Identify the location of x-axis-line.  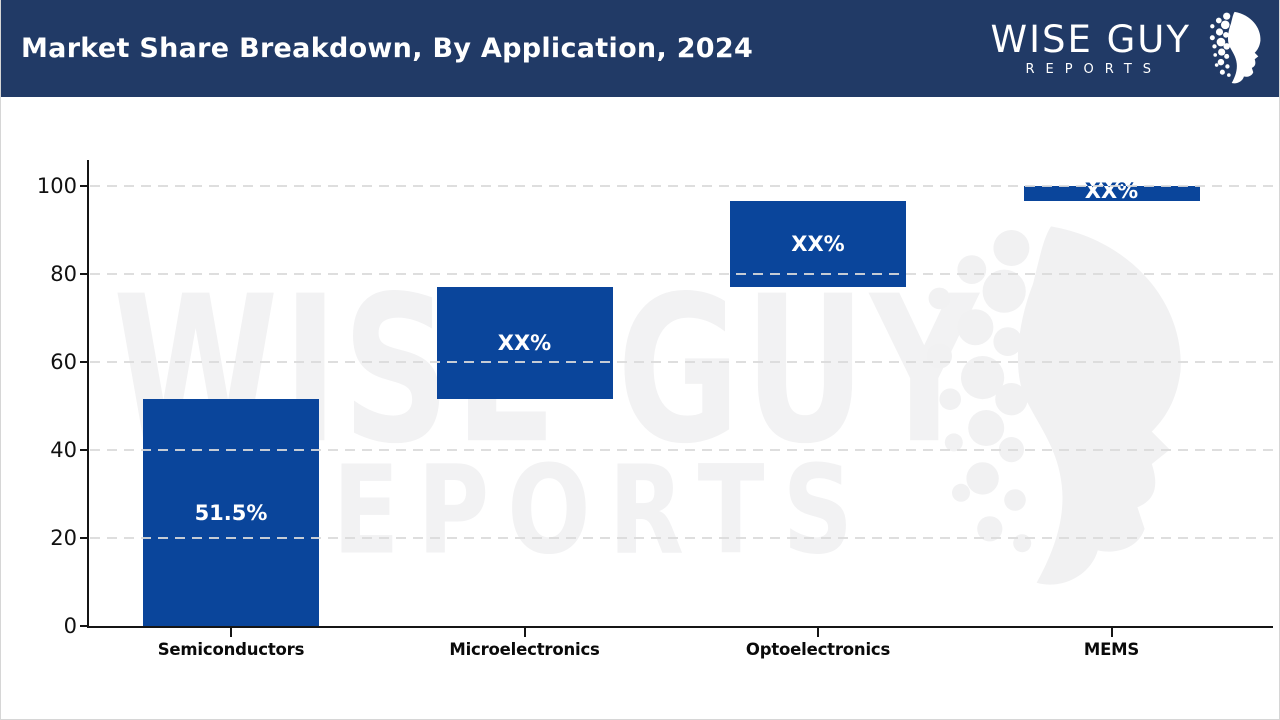
(680, 627).